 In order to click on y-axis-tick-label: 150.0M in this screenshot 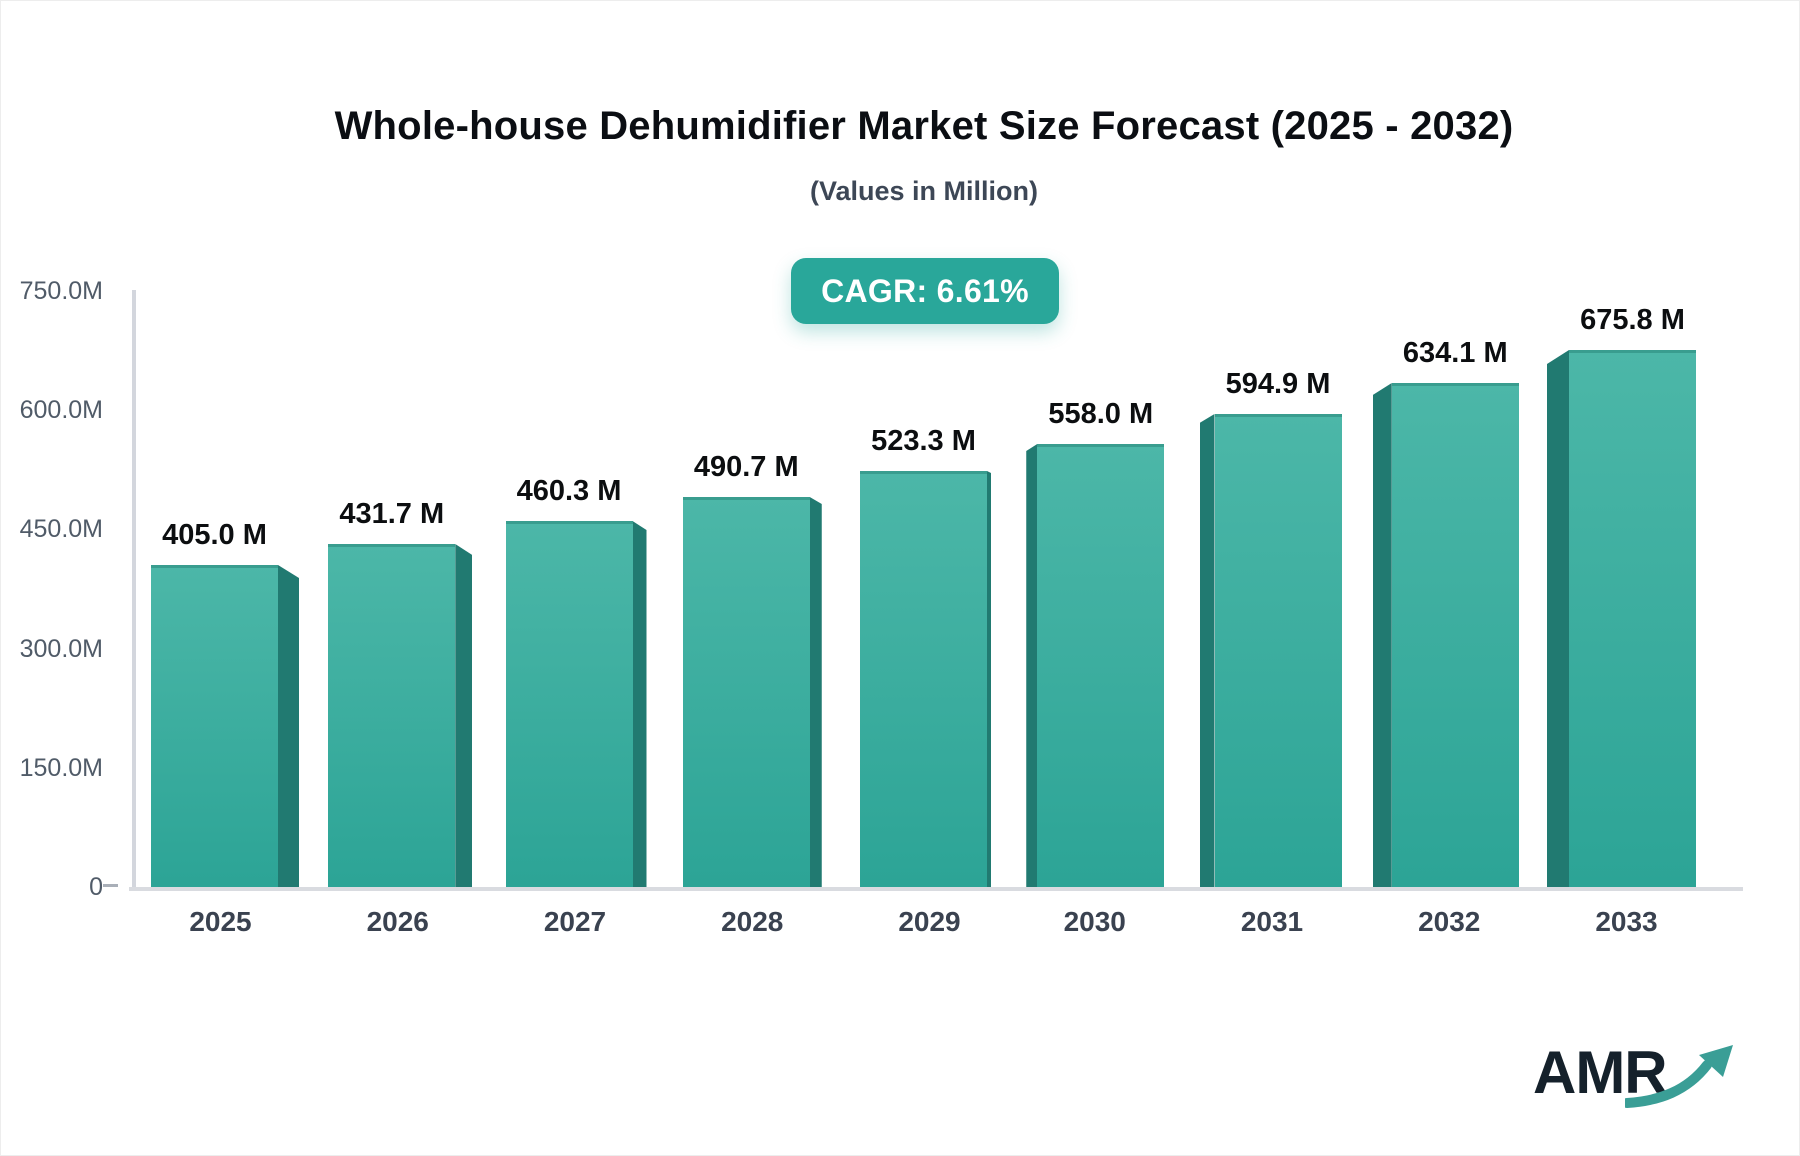, I will do `click(61, 767)`.